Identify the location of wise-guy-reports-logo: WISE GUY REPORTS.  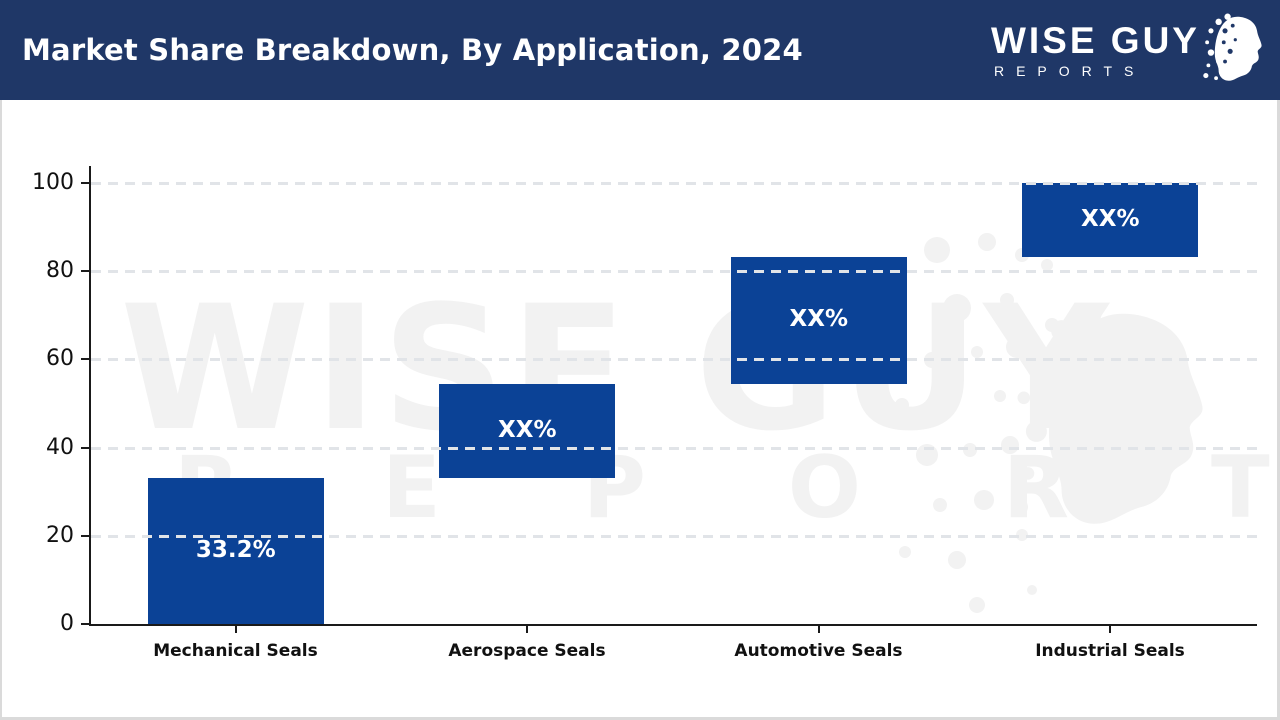
(1128, 50).